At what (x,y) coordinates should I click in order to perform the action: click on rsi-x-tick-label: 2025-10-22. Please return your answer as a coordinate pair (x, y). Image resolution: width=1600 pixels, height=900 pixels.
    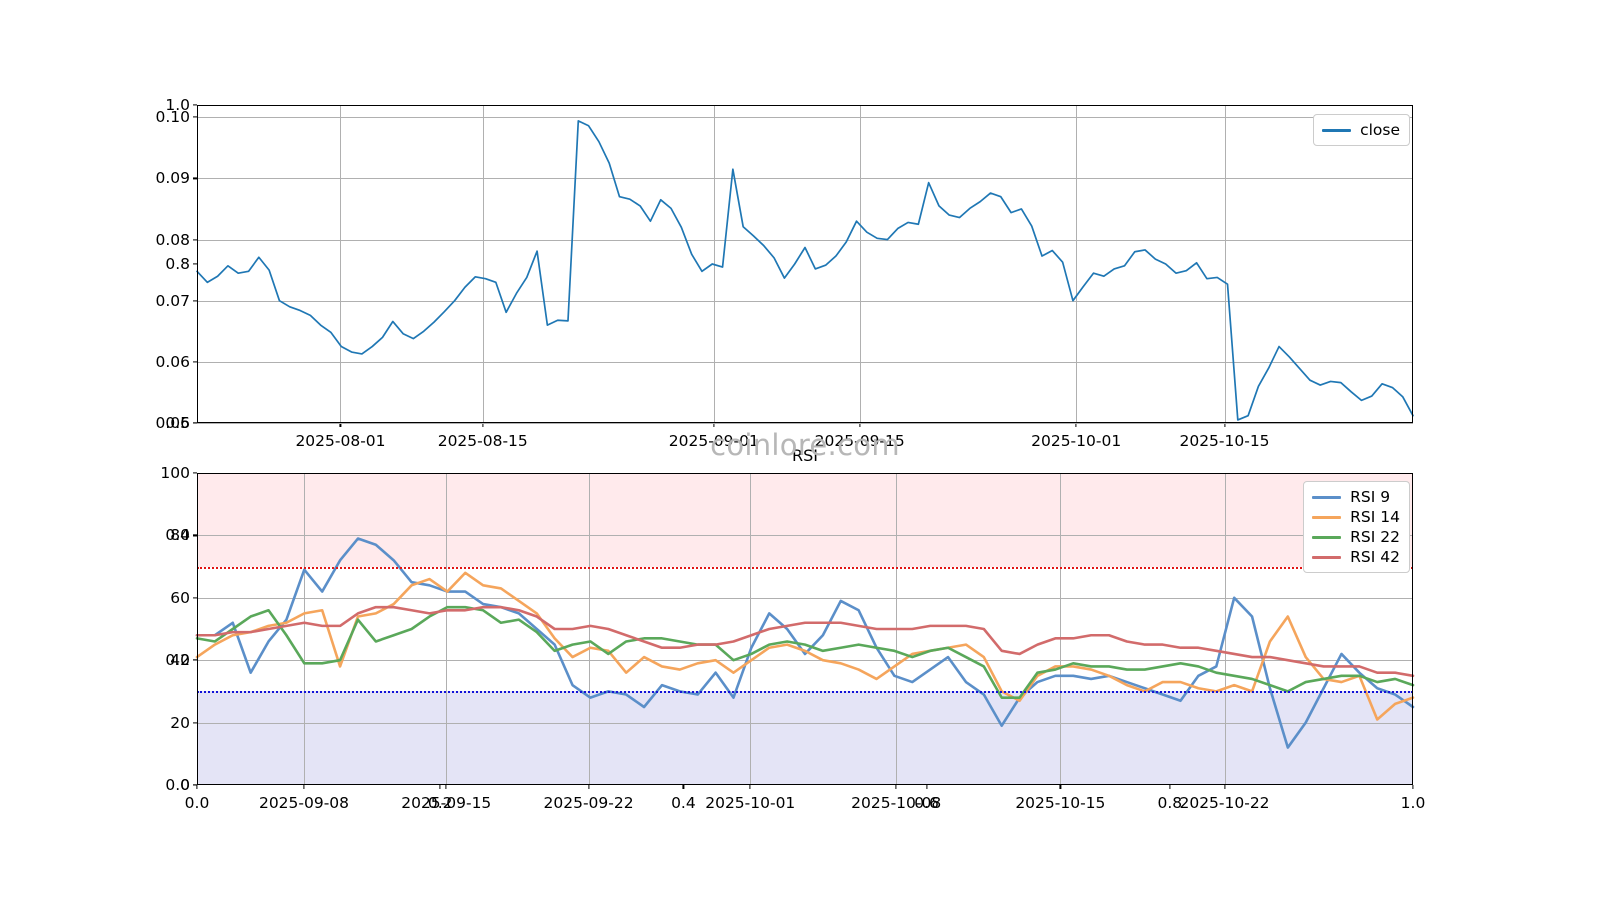
    Looking at the image, I should click on (1224, 803).